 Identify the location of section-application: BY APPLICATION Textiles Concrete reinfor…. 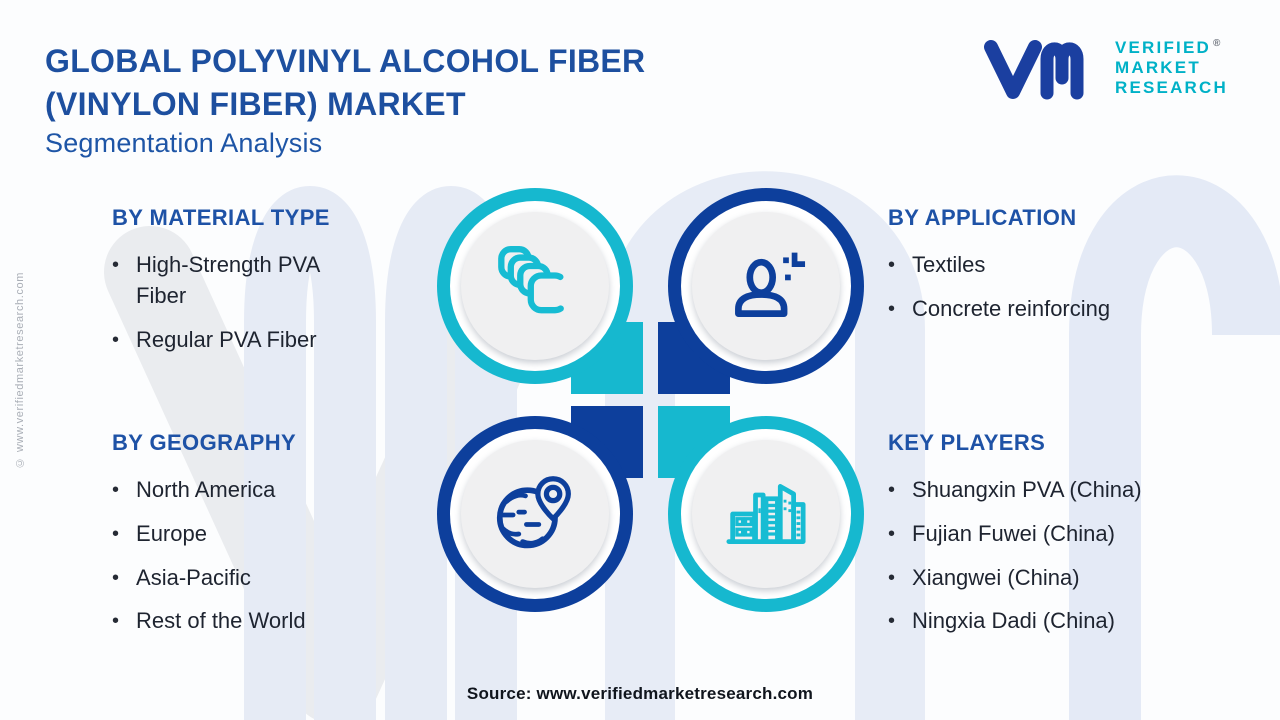
(1053, 271).